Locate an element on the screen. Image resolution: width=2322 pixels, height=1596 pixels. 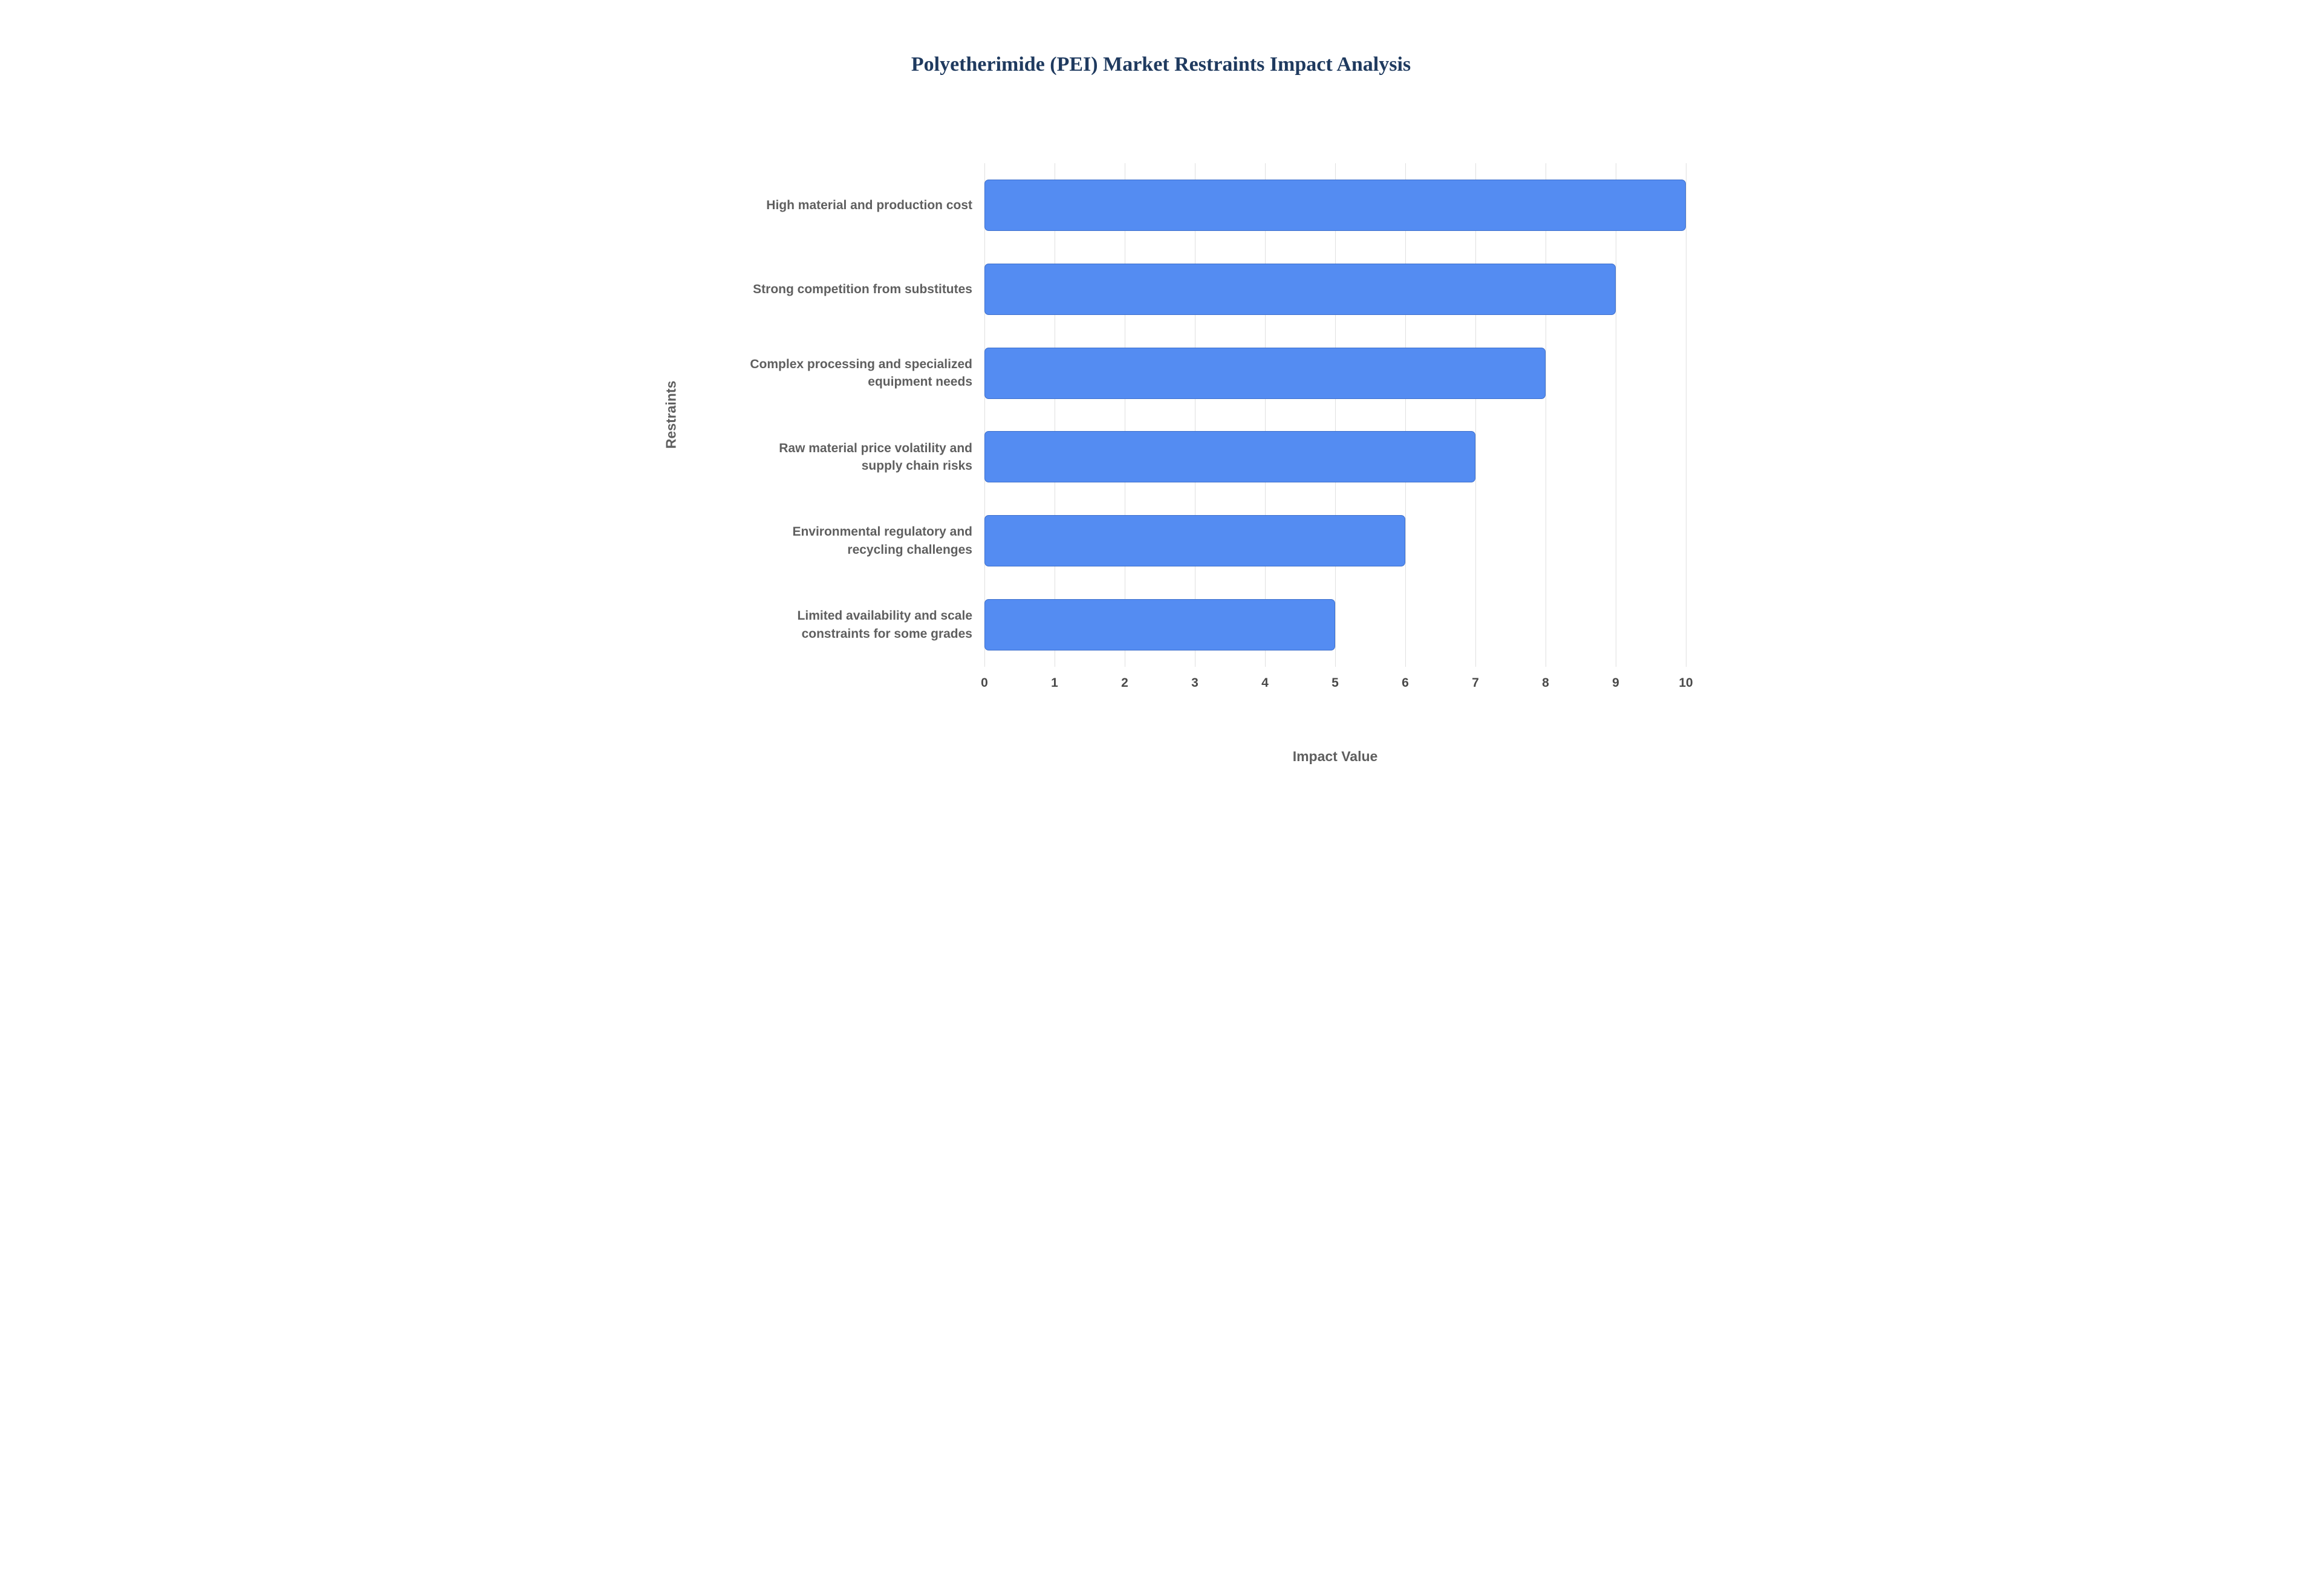
category-label-row: High material and production cost is located at coordinates (849, 205).